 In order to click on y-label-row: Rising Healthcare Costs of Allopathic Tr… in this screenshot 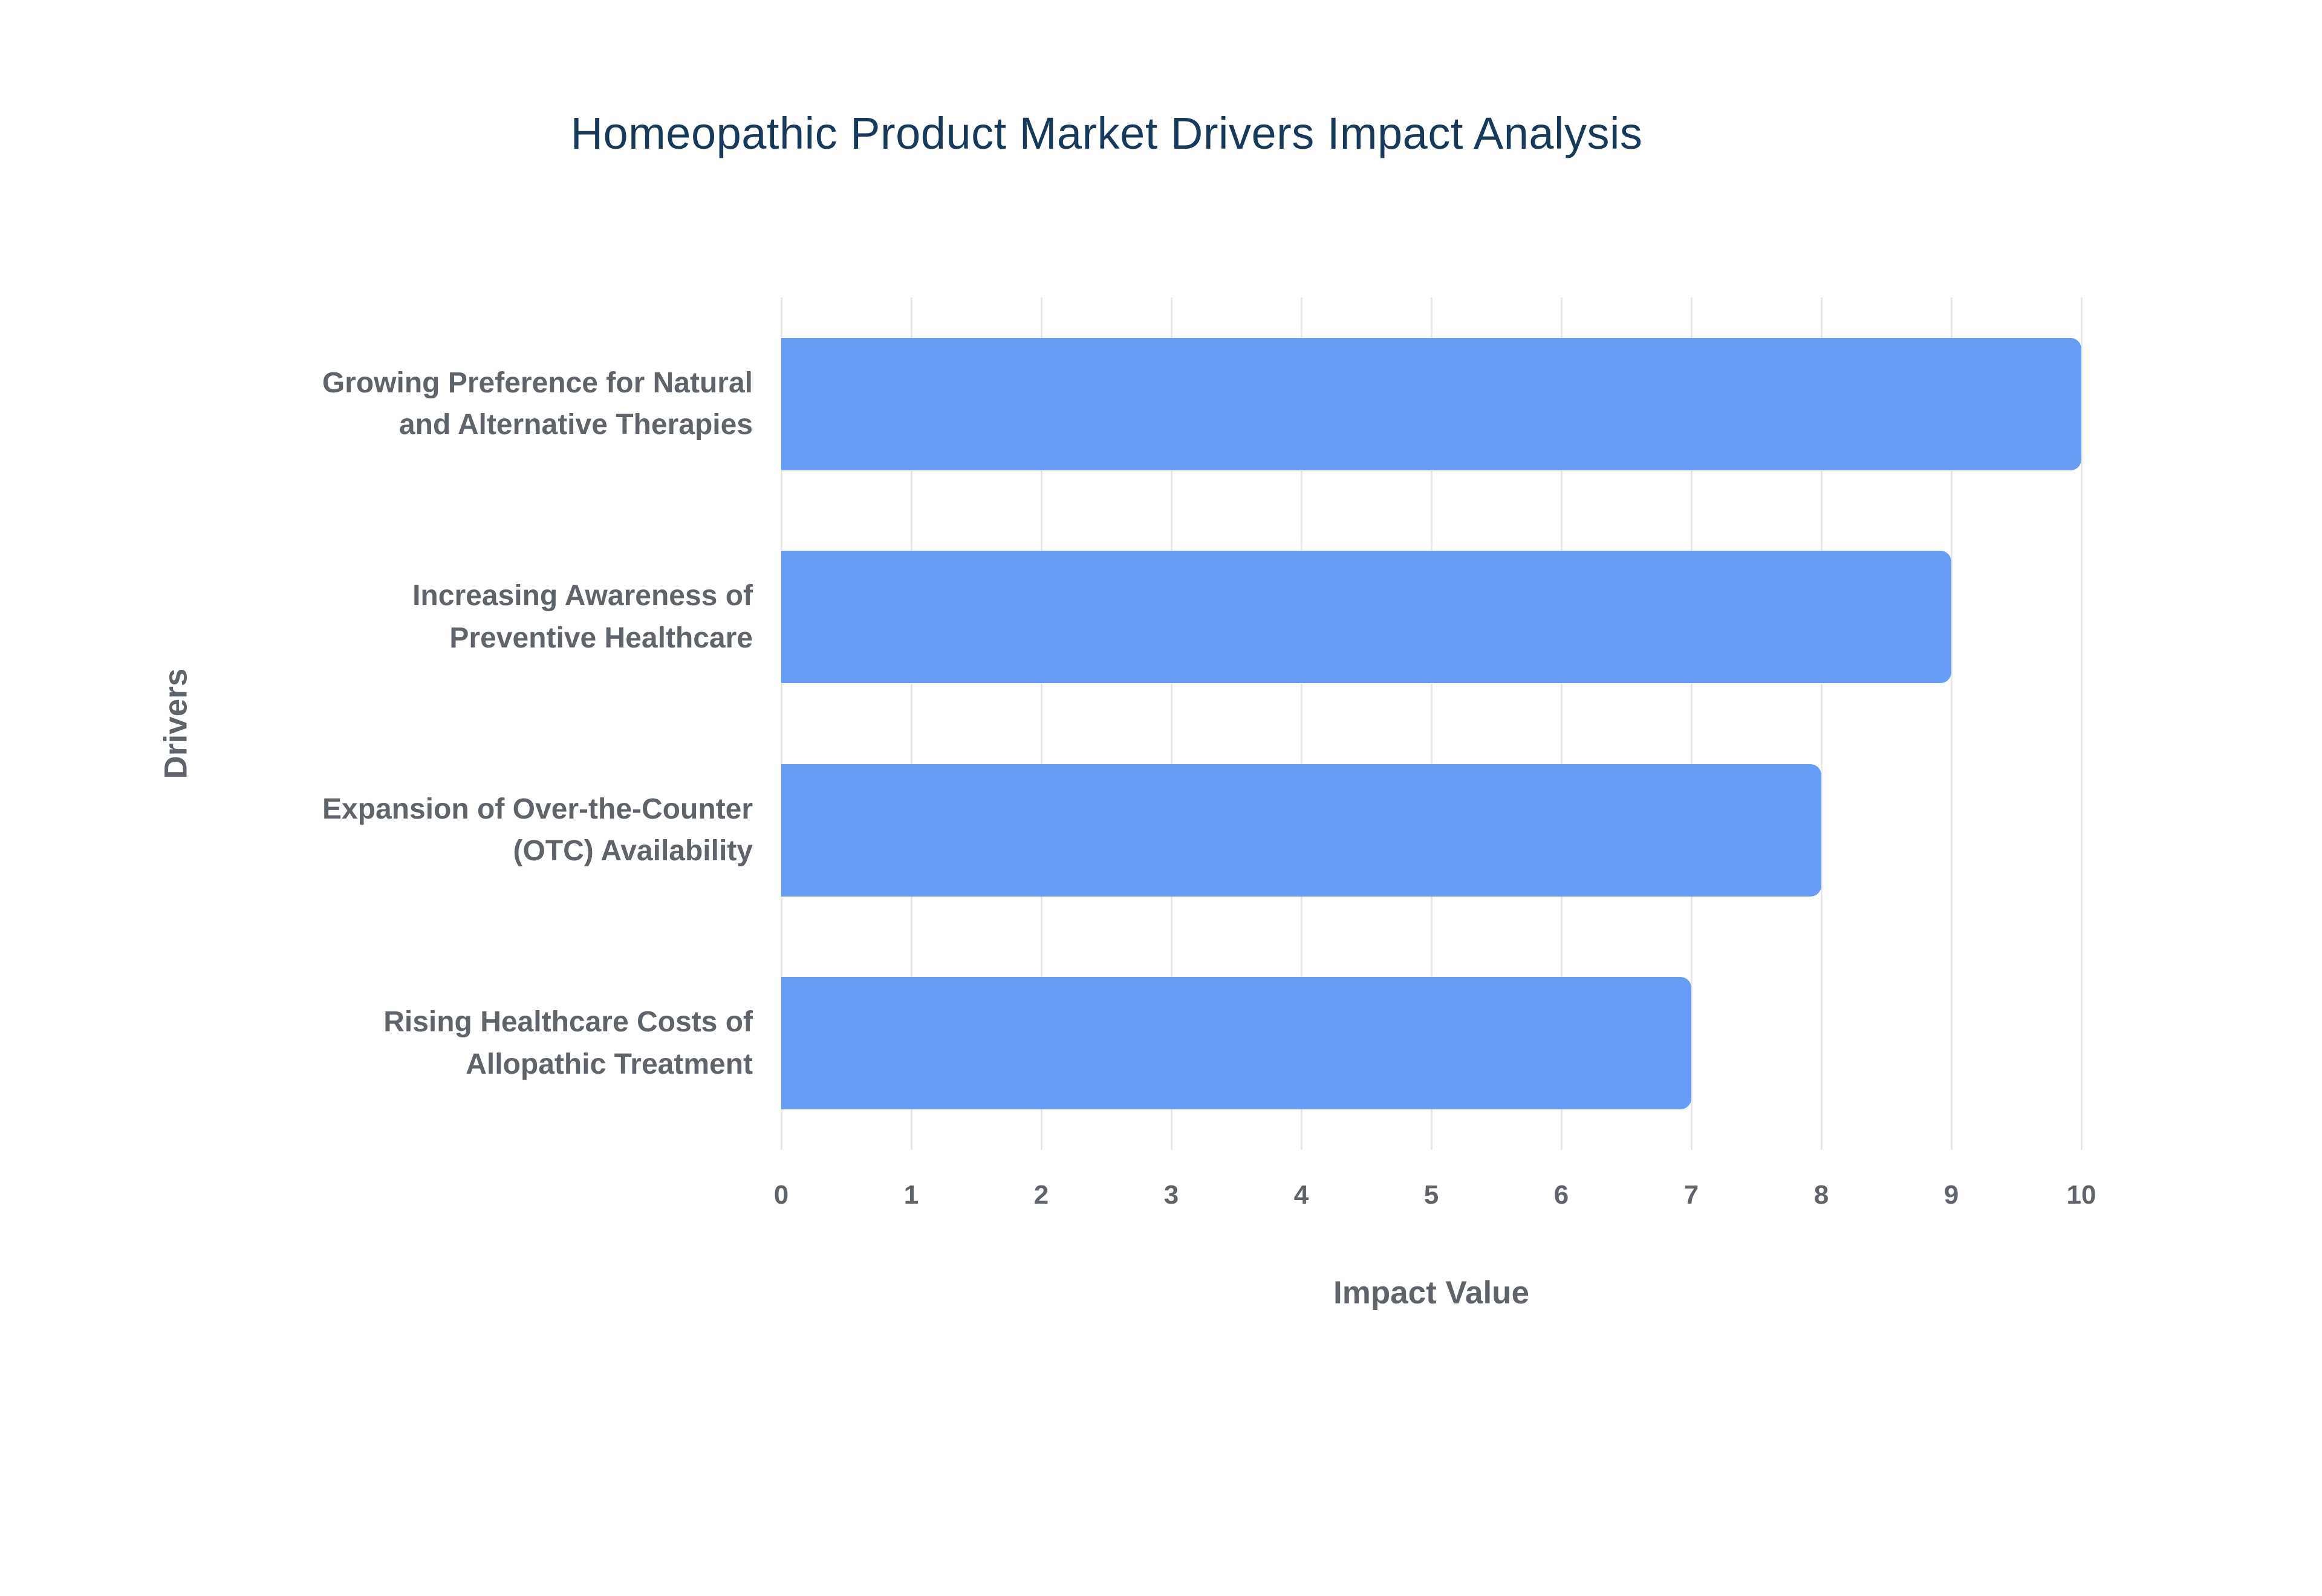, I will do `click(477, 1043)`.